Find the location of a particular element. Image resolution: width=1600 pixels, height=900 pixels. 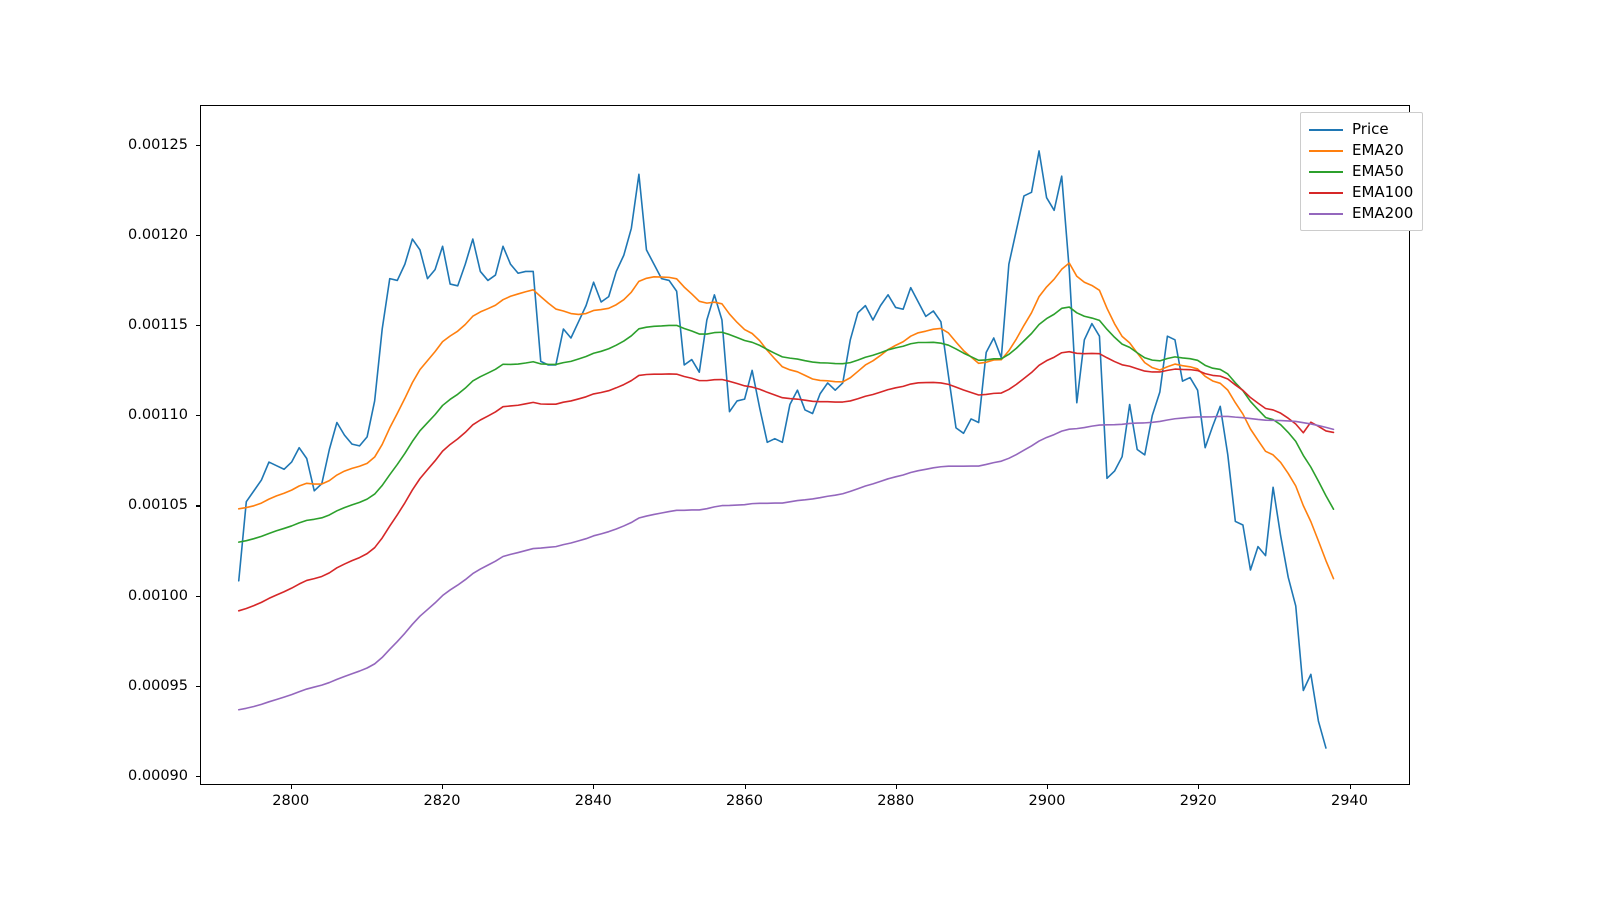

legend-item-ema100: EMA100 is located at coordinates (1361, 192).